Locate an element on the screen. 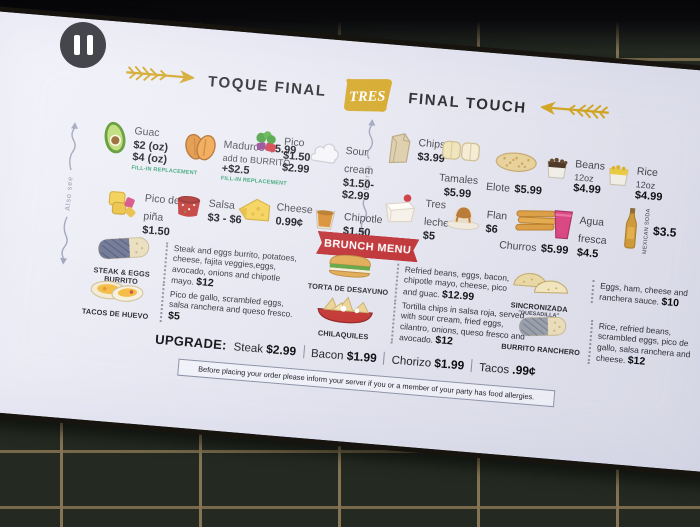 The width and height of the screenshot is (700, 527). tamales-icon is located at coordinates (461, 153).